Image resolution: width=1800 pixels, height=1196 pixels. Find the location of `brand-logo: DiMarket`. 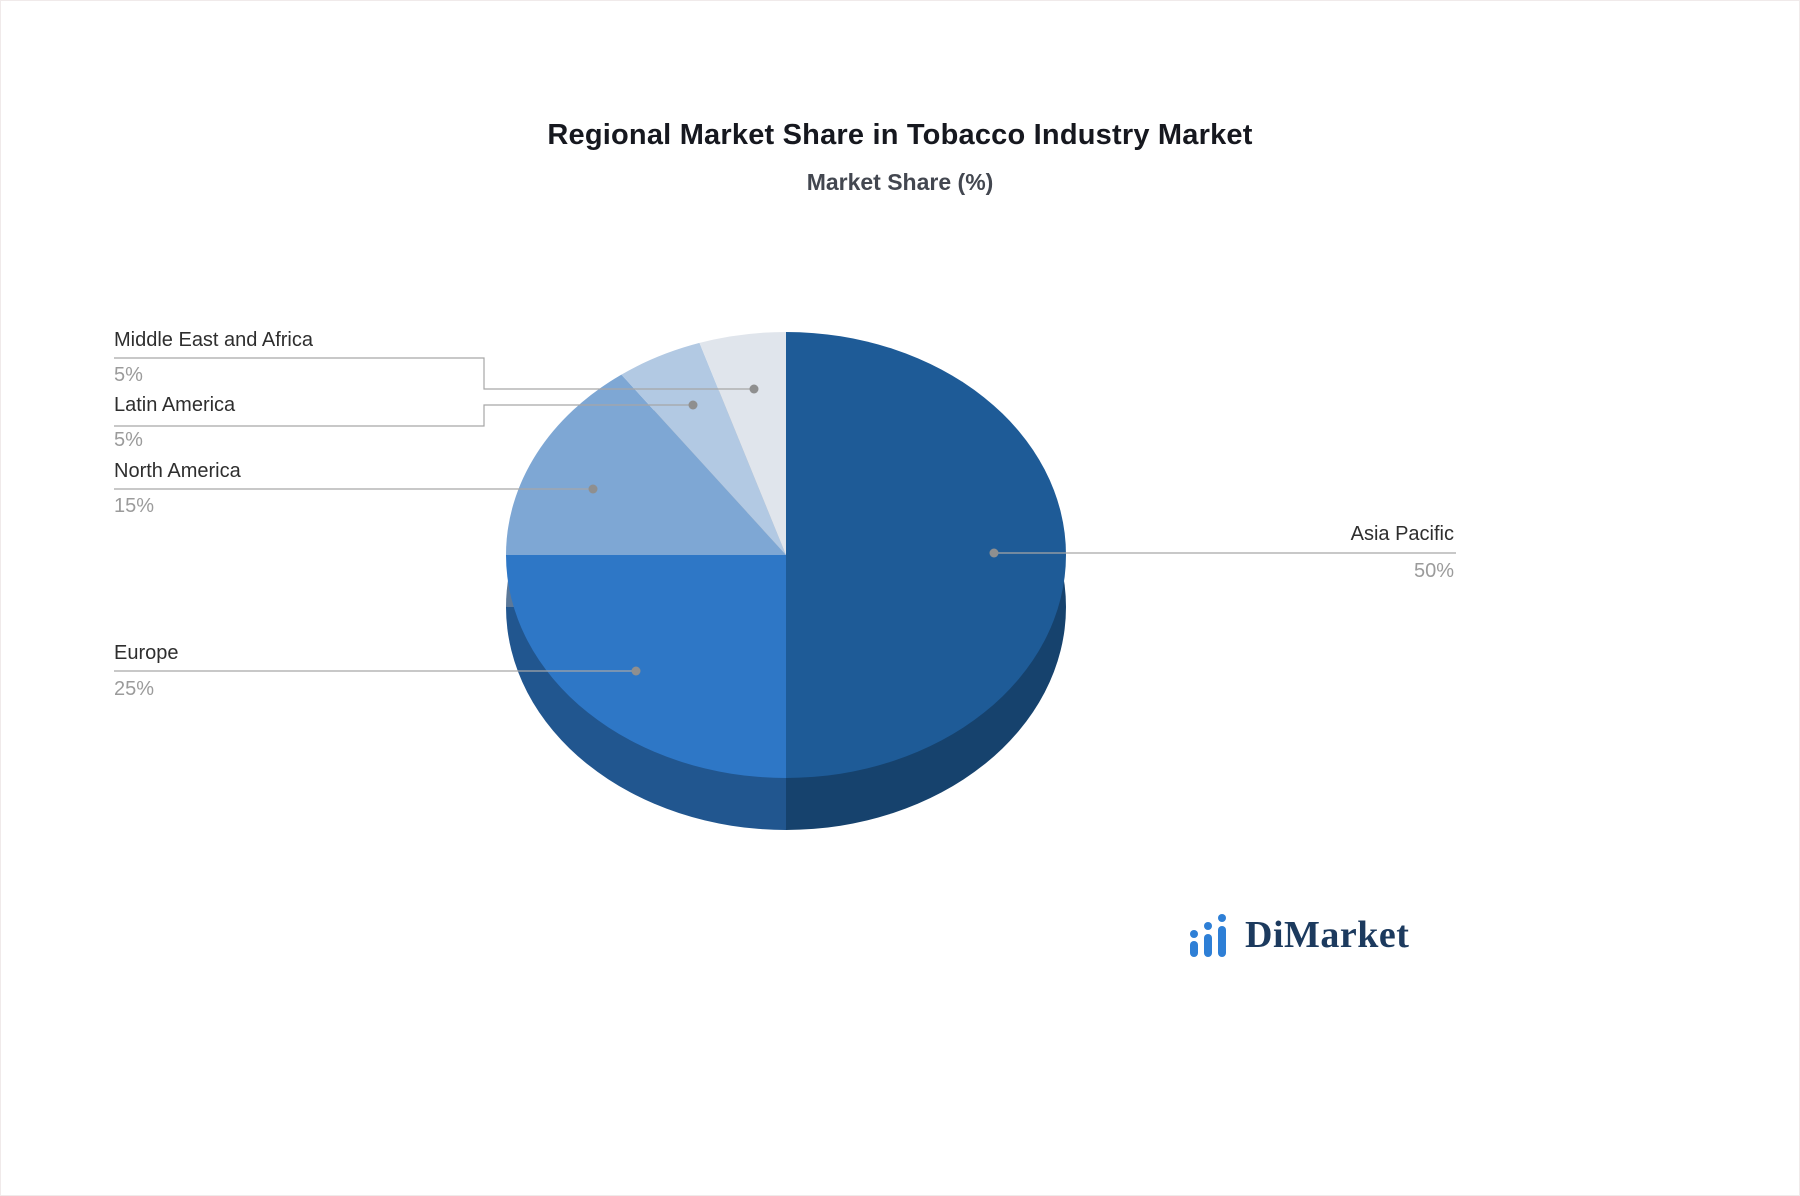

brand-logo: DiMarket is located at coordinates (1298, 935).